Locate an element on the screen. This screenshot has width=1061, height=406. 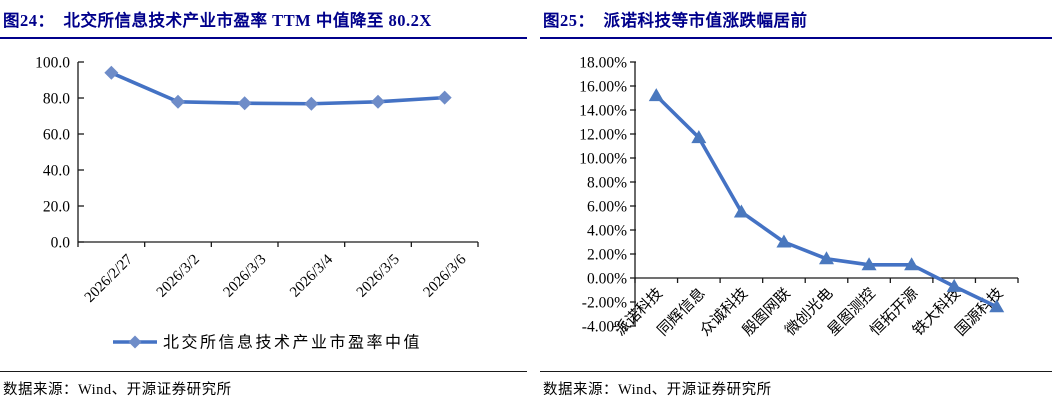
figure-24-title-text: 北交所信息技术产业市盈率 TTM 中值降至 80.2X is located at coordinates (247, 20).